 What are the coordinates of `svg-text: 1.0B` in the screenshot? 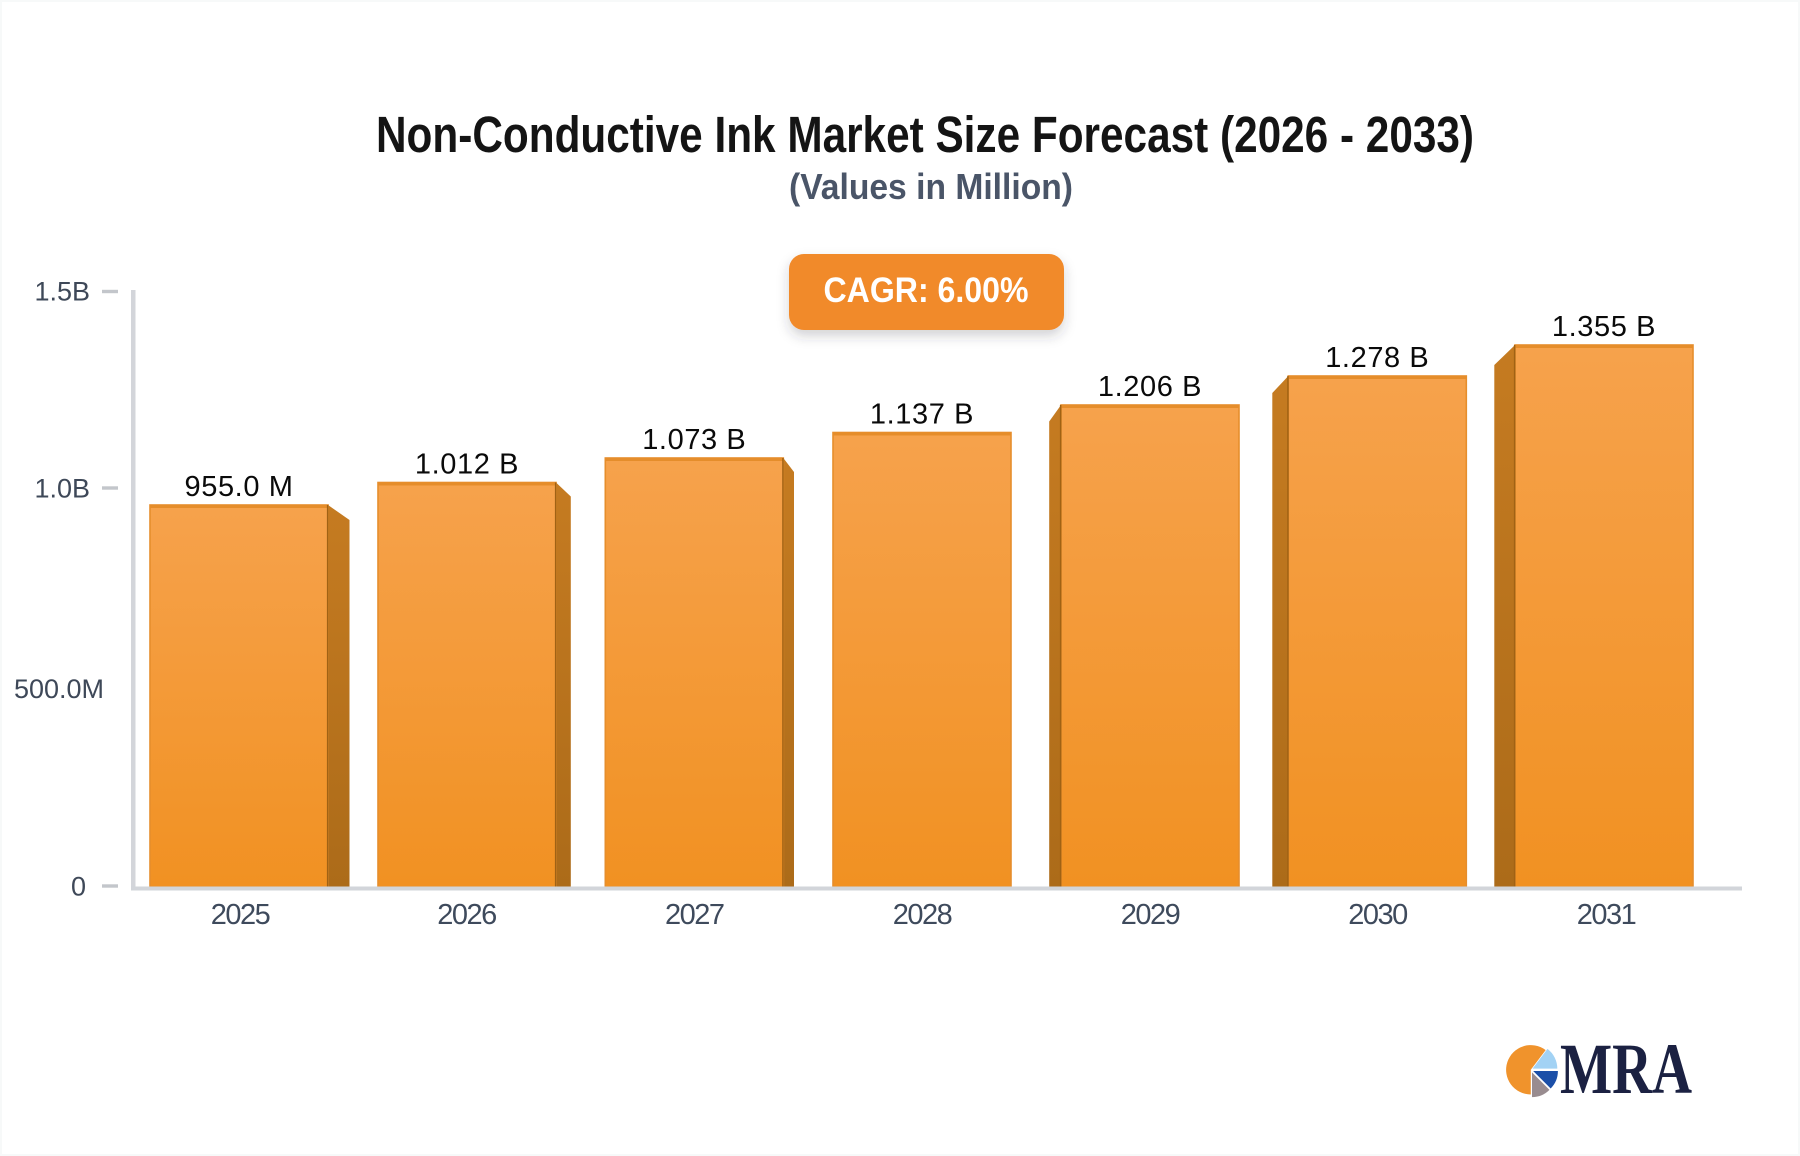 It's located at (62, 489).